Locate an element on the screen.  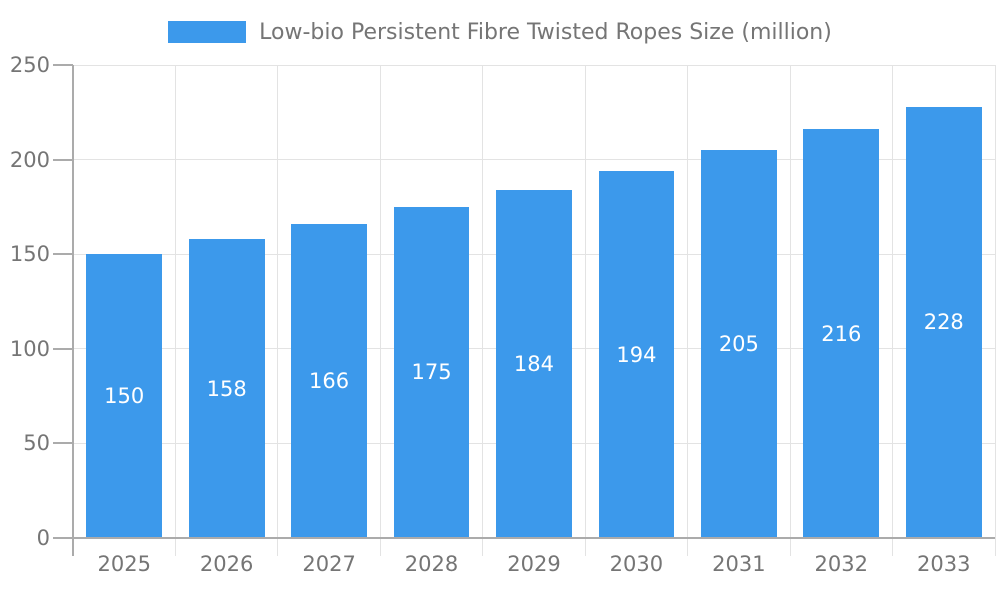
bar-slot: 166 is located at coordinates (329, 301).